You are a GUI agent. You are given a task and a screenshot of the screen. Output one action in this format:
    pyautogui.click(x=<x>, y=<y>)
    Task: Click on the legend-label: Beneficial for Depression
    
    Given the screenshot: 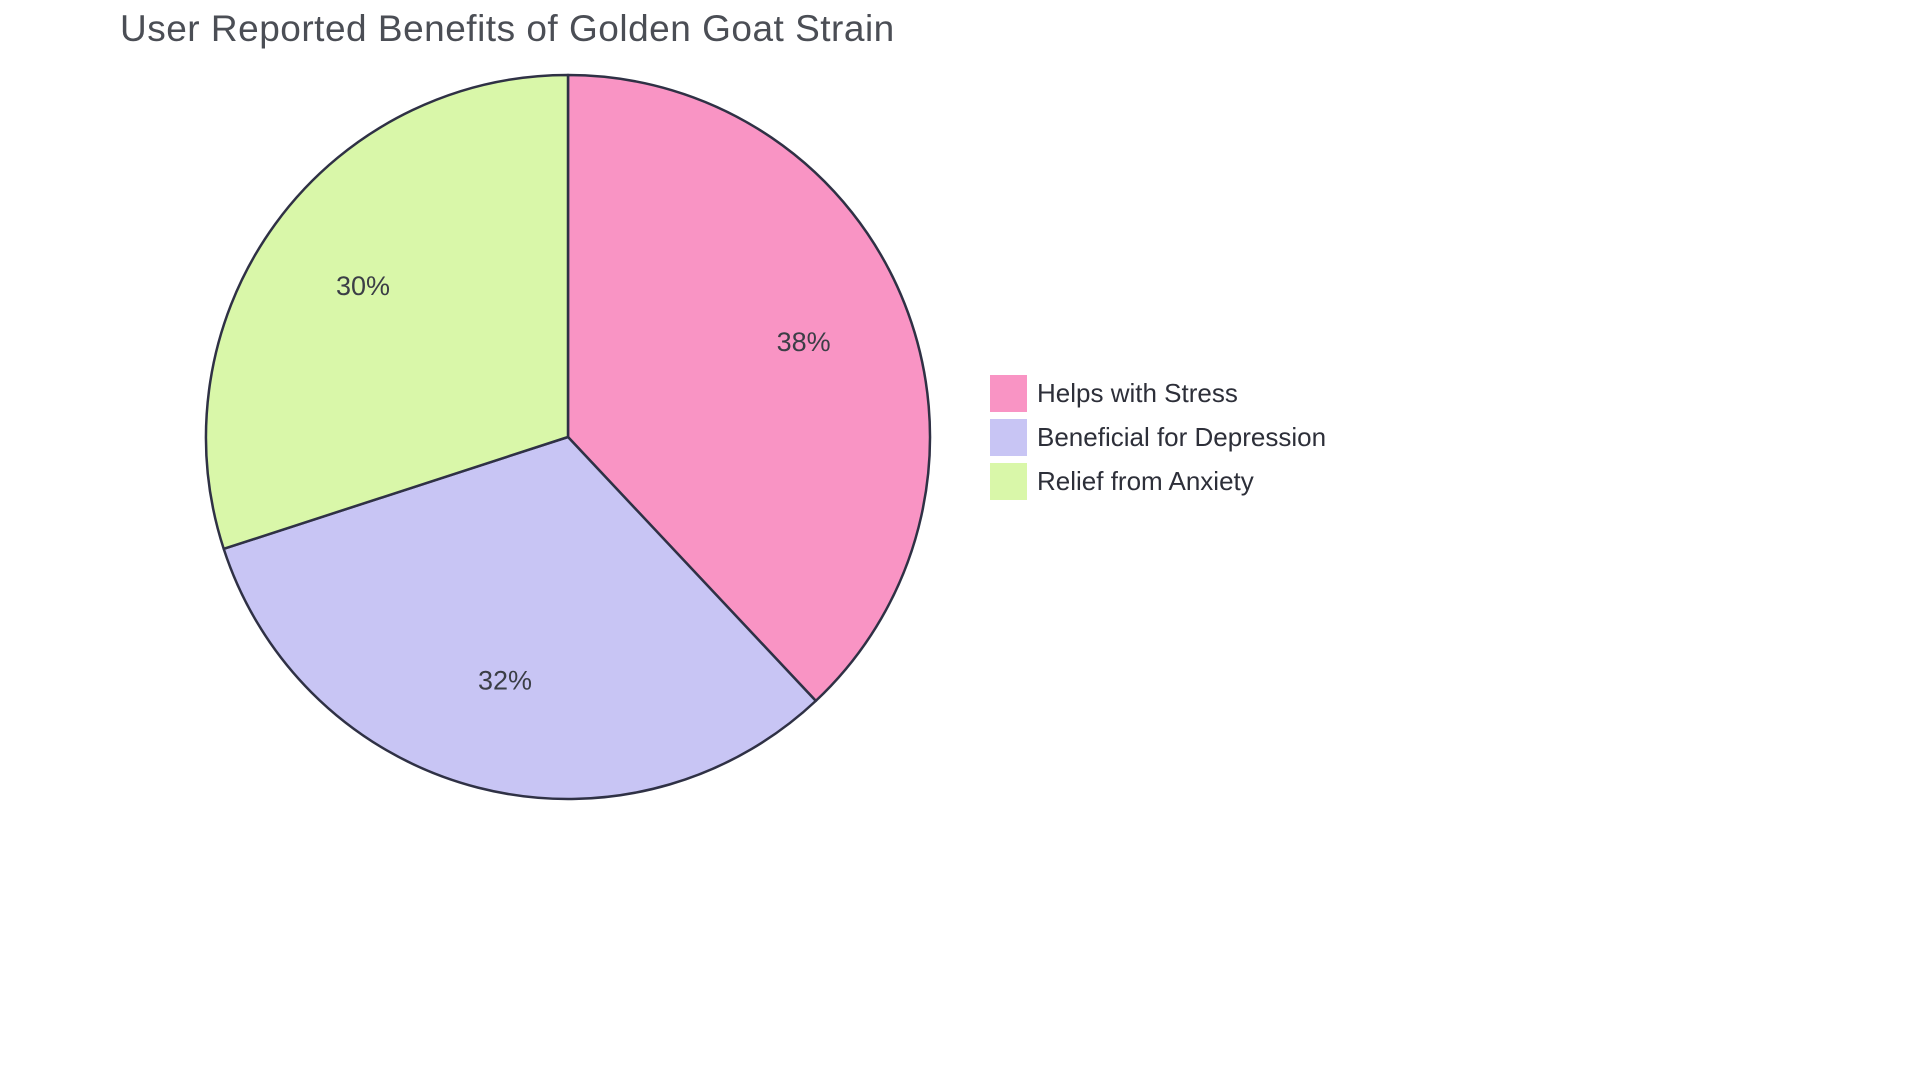 What is the action you would take?
    pyautogui.click(x=1182, y=436)
    